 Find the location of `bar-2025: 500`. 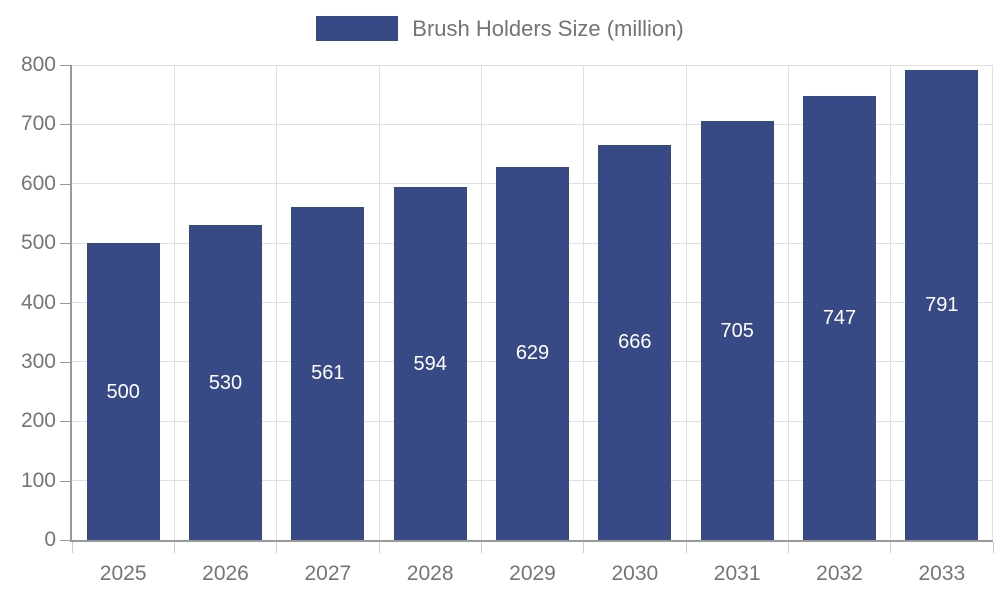

bar-2025: 500 is located at coordinates (123, 391).